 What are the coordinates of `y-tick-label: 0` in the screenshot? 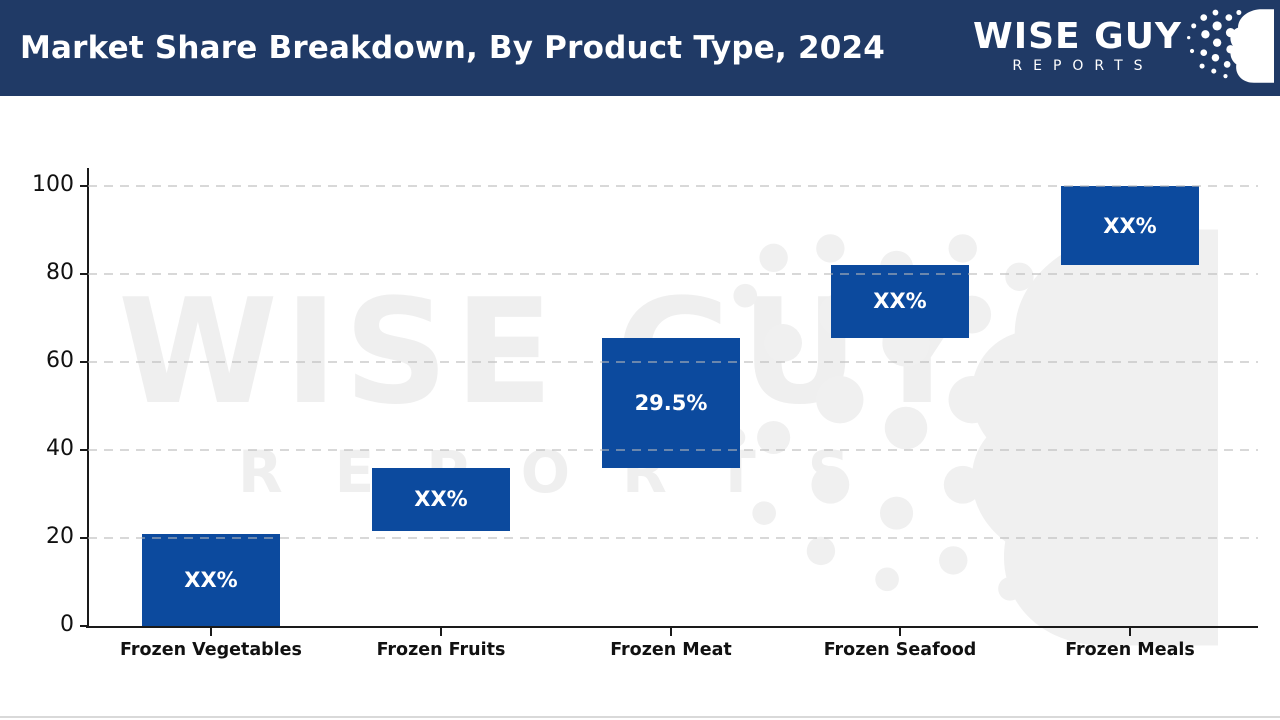 It's located at (67, 624).